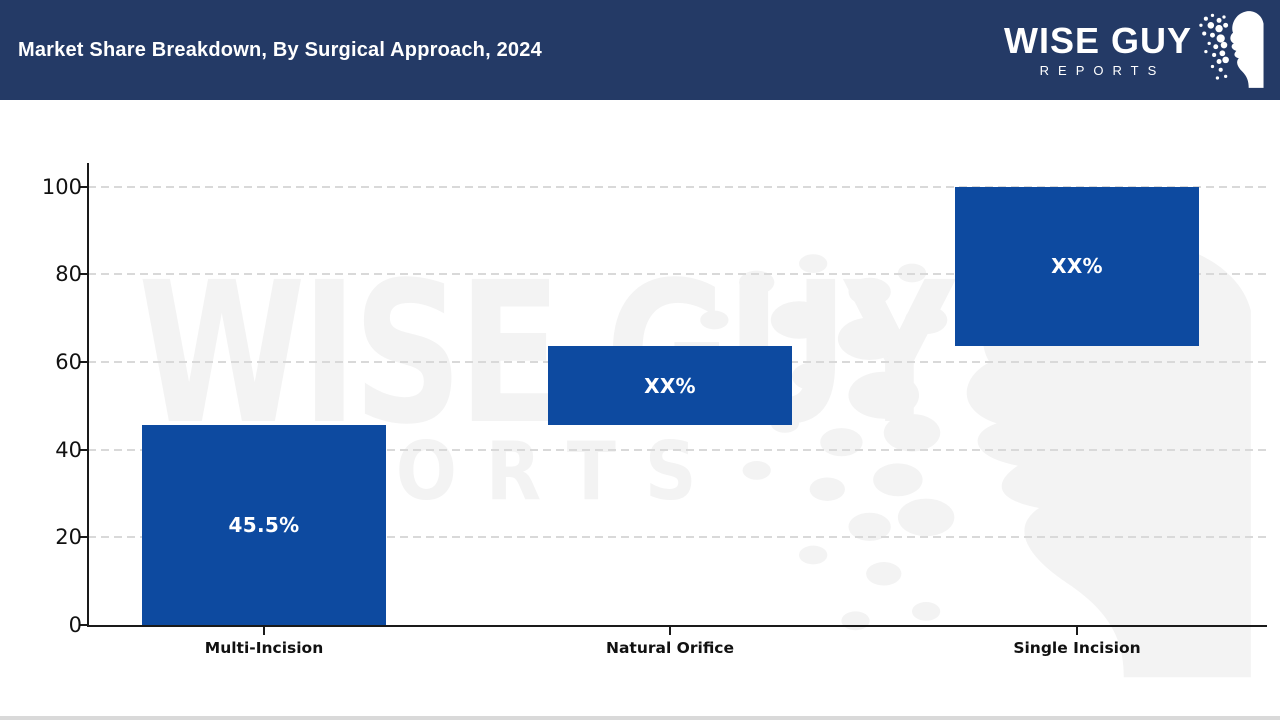 The width and height of the screenshot is (1280, 720). Describe the element at coordinates (640, 718) in the screenshot. I see `footer-strip` at that location.